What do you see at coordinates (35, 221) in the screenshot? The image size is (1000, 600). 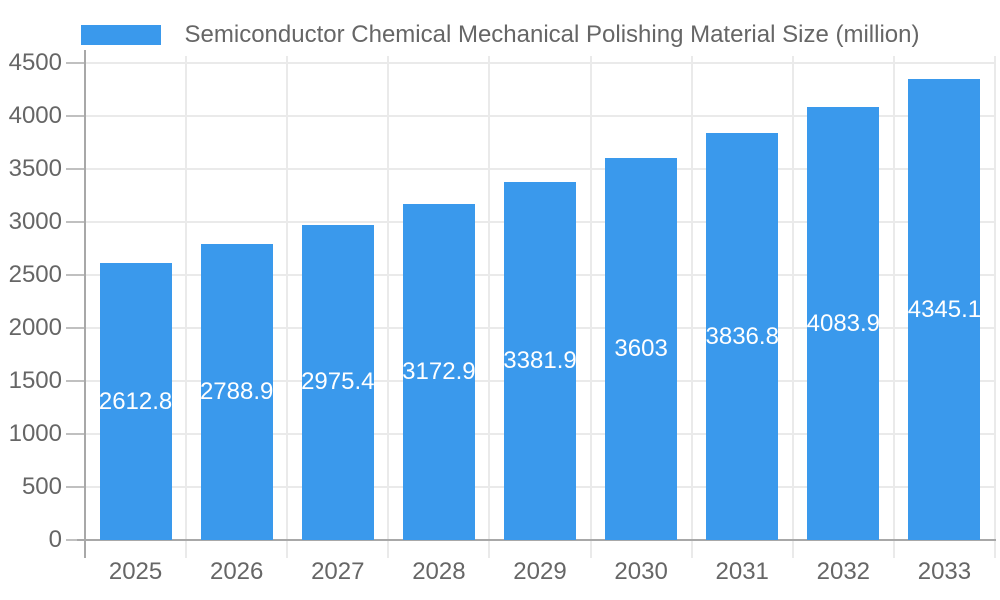 I see `y-tick-label: 3000` at bounding box center [35, 221].